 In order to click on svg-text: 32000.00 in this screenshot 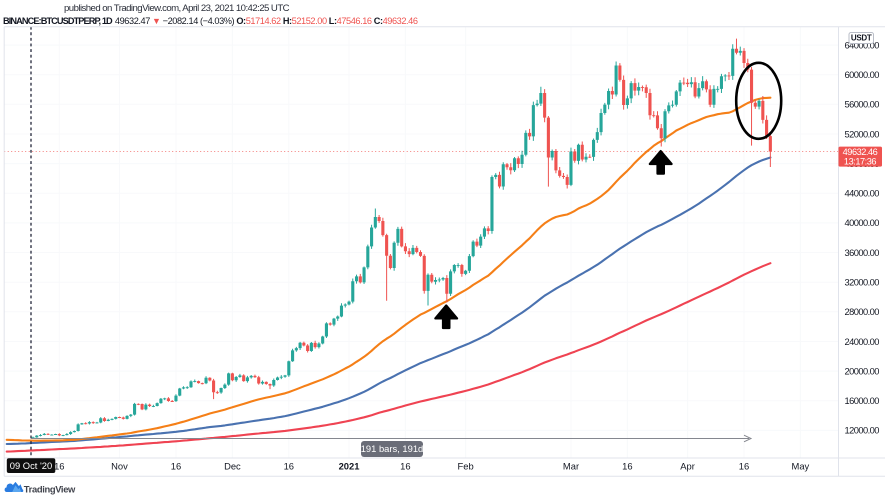, I will do `click(862, 283)`.